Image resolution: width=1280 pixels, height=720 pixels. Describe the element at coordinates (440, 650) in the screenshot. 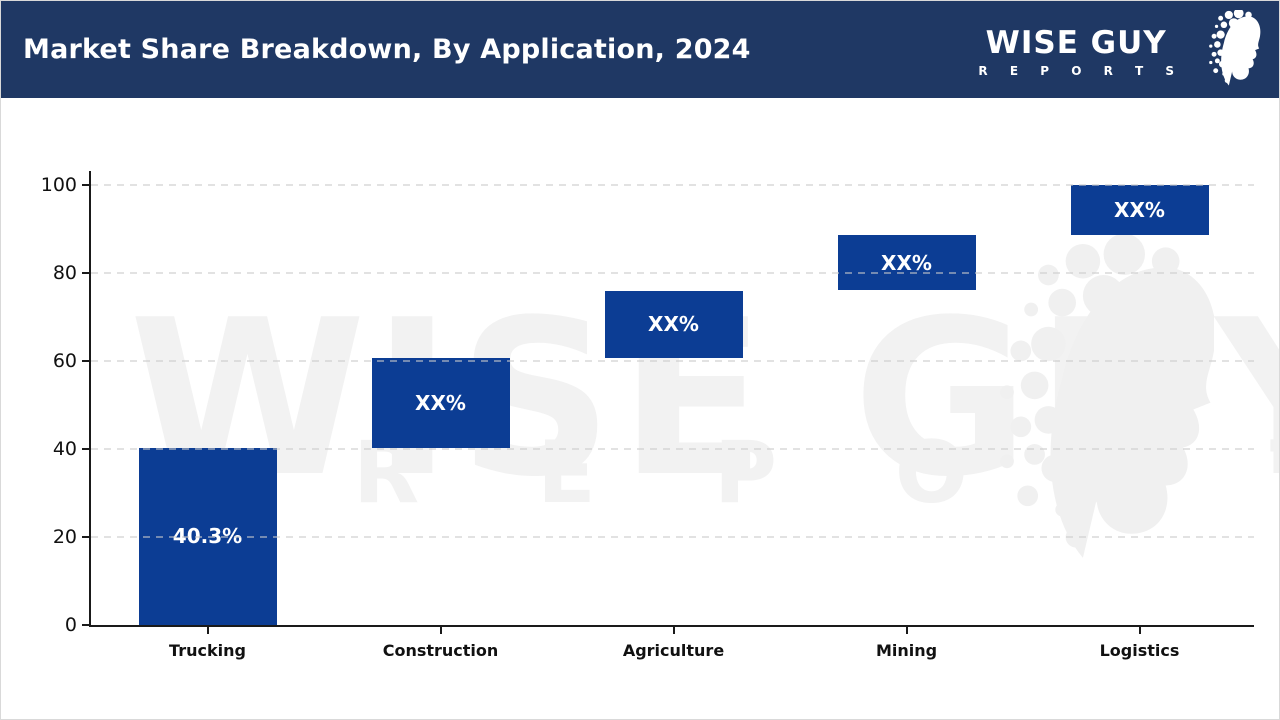

I see `x-category-label: Construction` at that location.